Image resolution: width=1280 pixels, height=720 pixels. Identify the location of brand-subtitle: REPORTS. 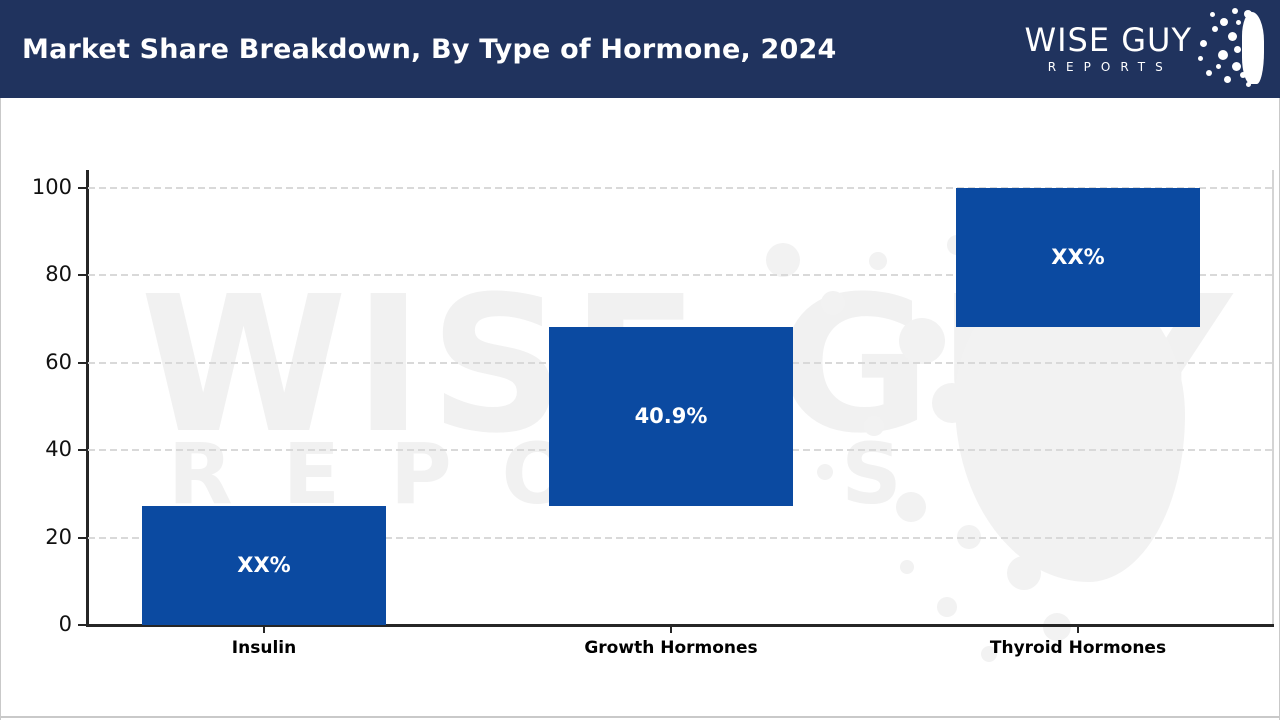
(1110, 66).